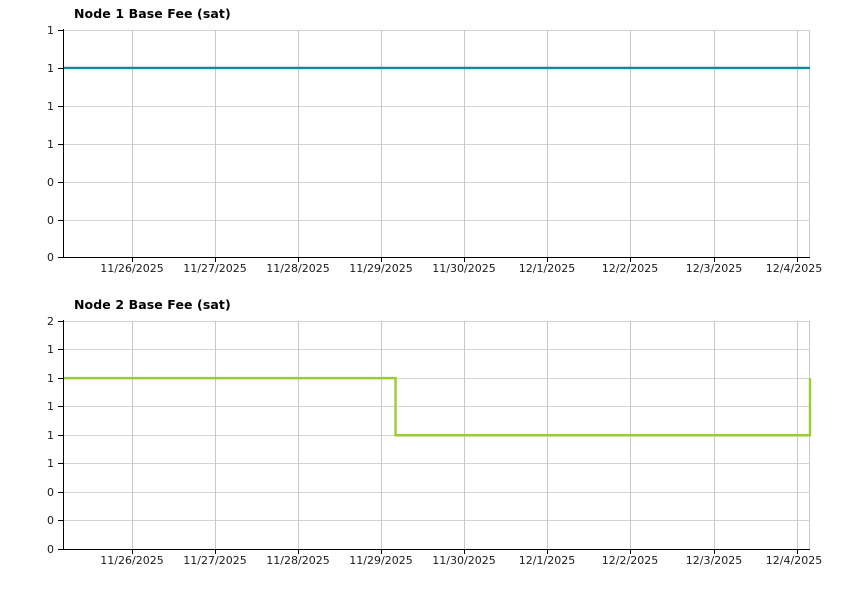  Describe the element at coordinates (465, 259) in the screenshot. I see `chart-1-x-tick-marks` at that location.